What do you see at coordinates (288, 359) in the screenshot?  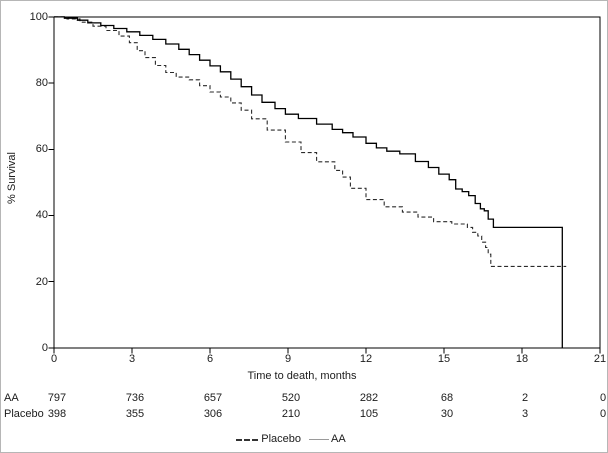 I see `x-tick-label: 9` at bounding box center [288, 359].